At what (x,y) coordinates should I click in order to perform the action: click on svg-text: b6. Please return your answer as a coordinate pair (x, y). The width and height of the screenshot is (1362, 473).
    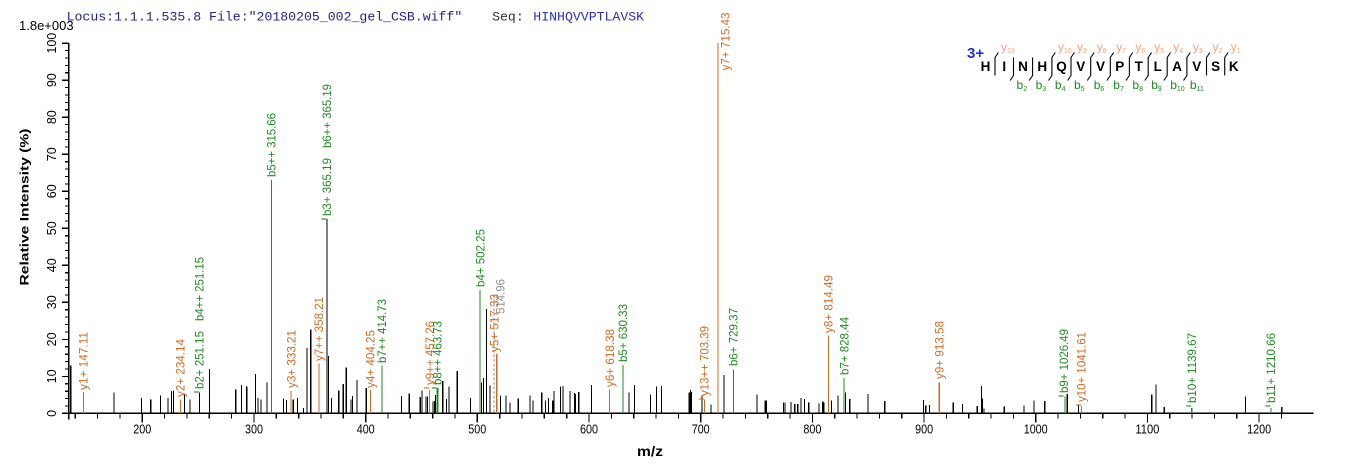
    Looking at the image, I should click on (1099, 85).